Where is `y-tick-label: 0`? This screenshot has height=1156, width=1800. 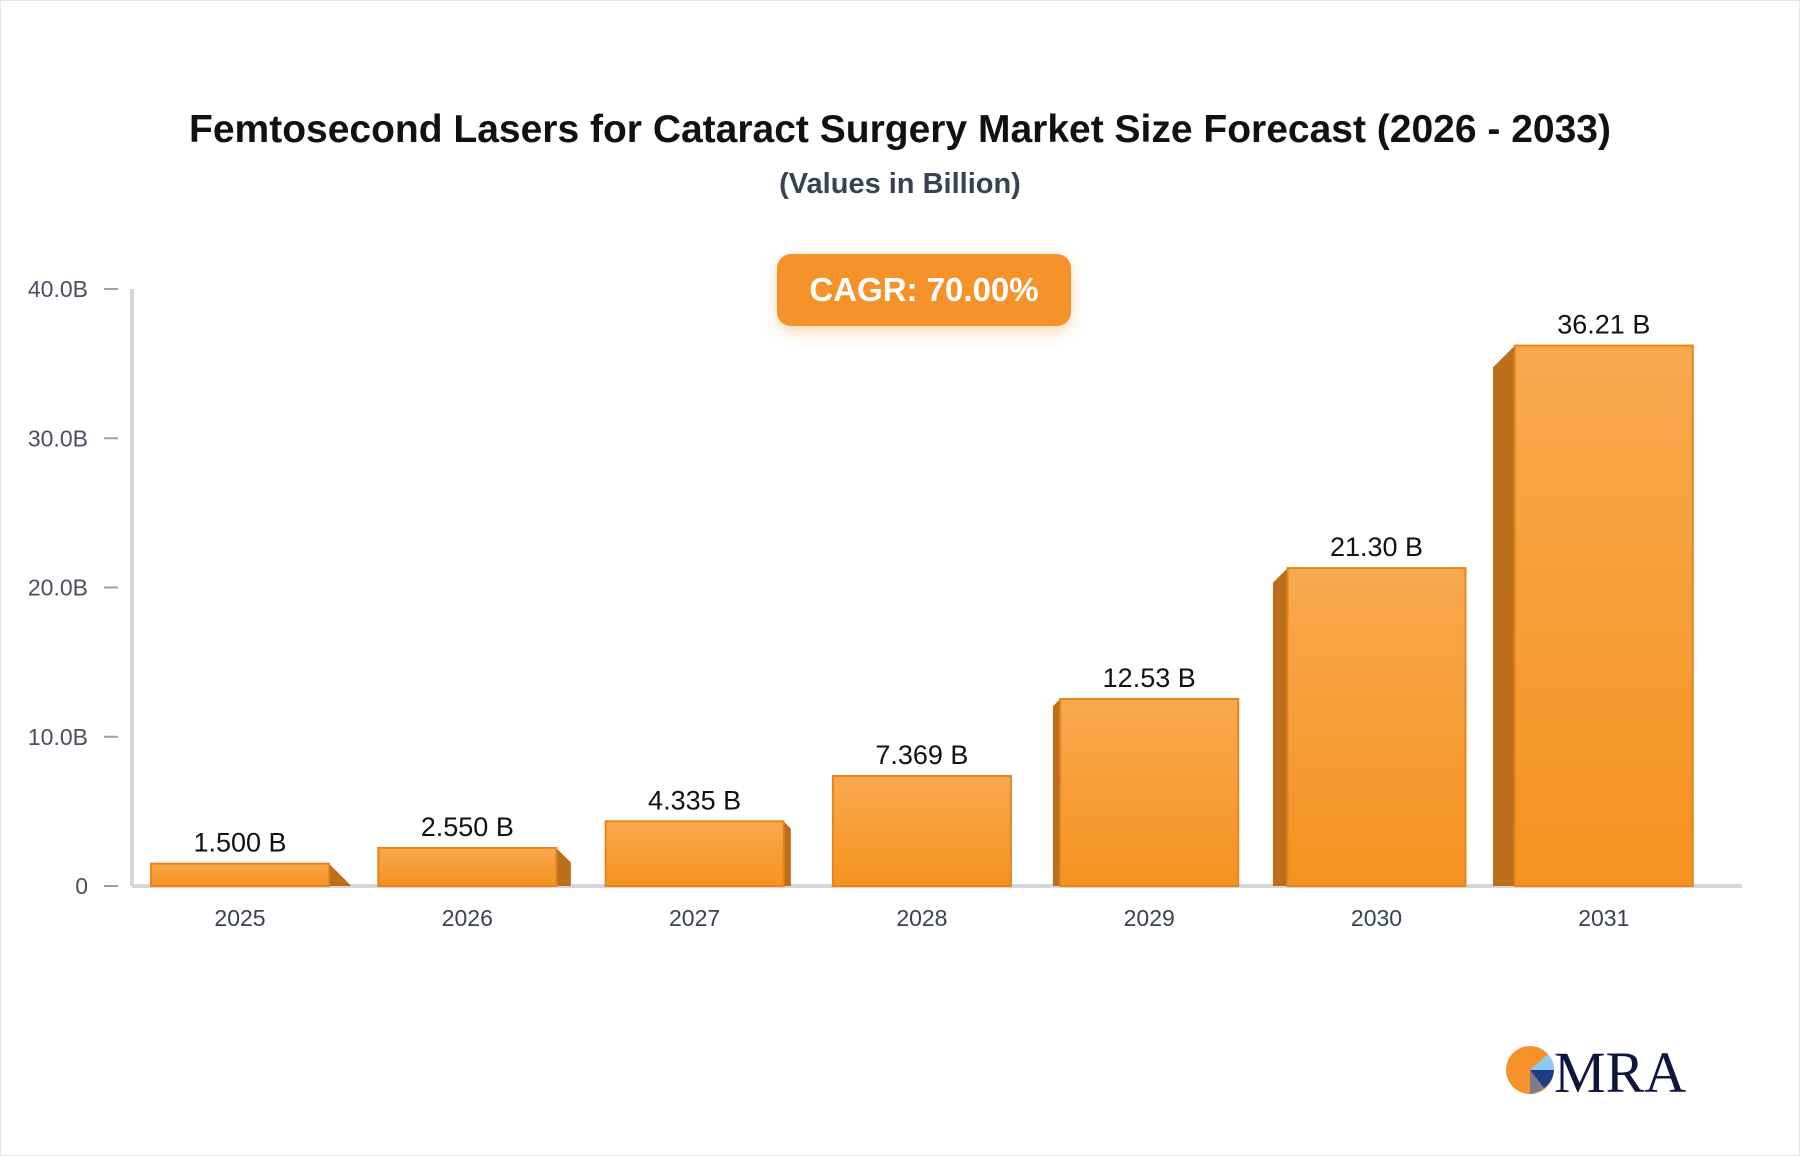 y-tick-label: 0 is located at coordinates (81, 886).